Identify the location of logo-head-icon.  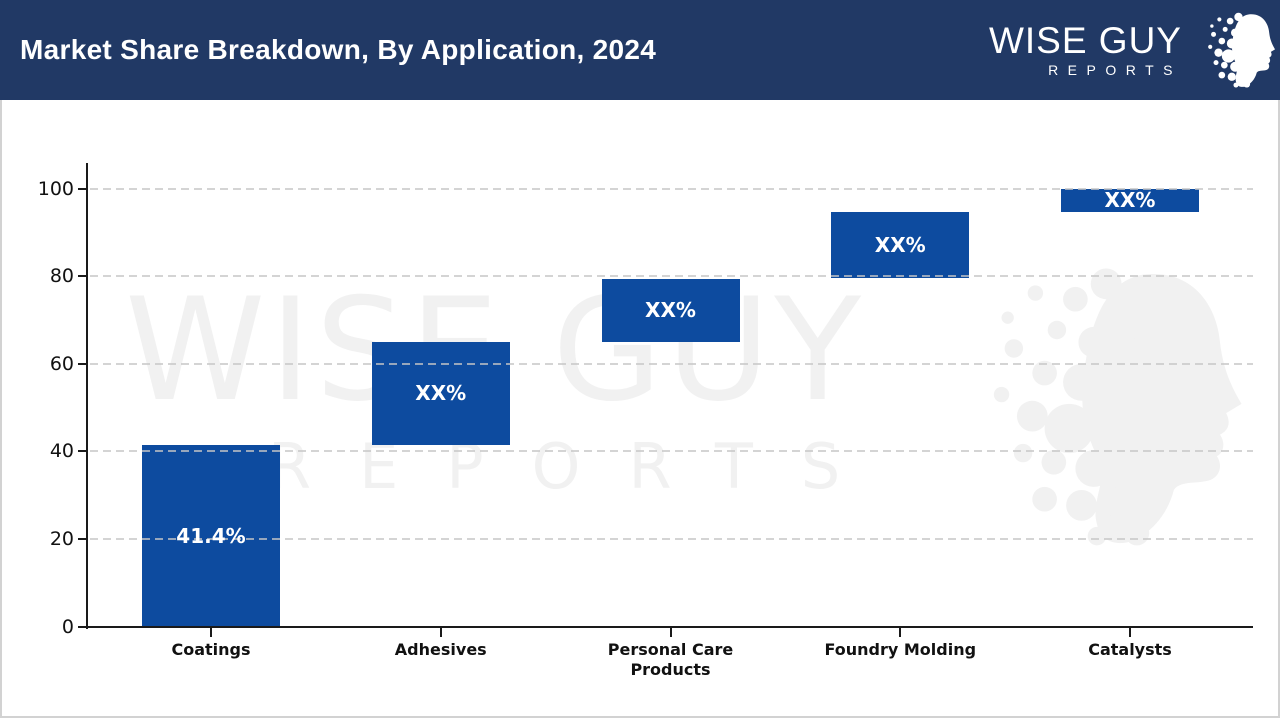
(1242, 50).